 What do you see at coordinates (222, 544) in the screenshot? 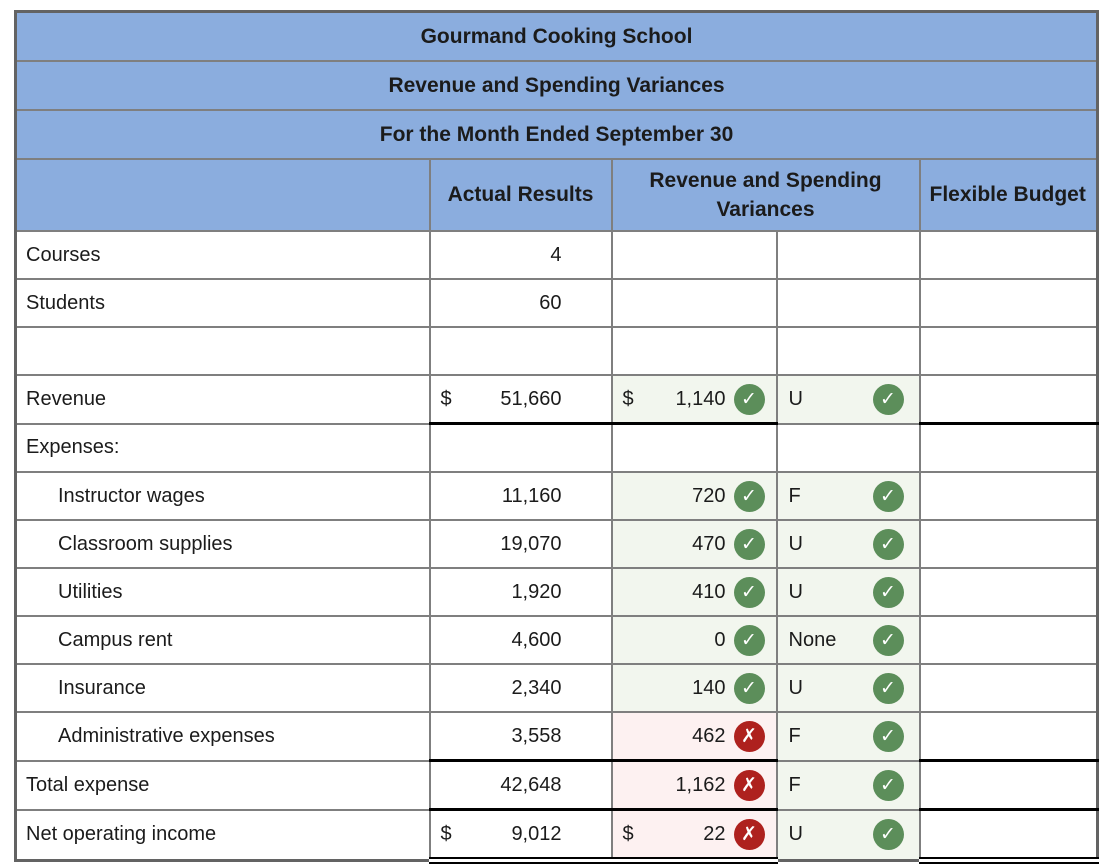
I see `row-label: Classroom supplies` at bounding box center [222, 544].